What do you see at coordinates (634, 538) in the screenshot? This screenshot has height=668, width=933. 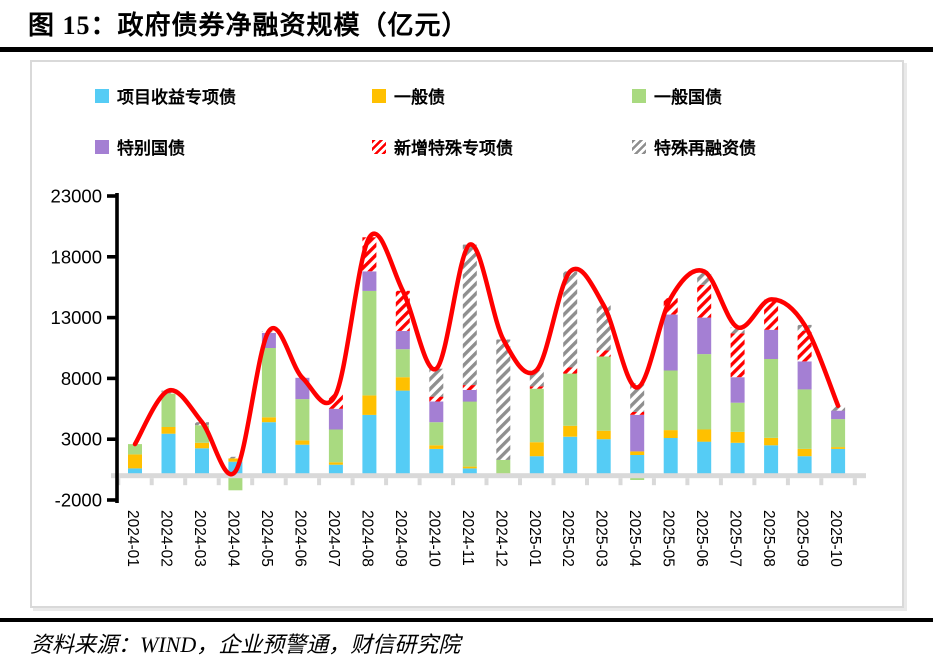 I see `x-axis-label: 2025-04` at bounding box center [634, 538].